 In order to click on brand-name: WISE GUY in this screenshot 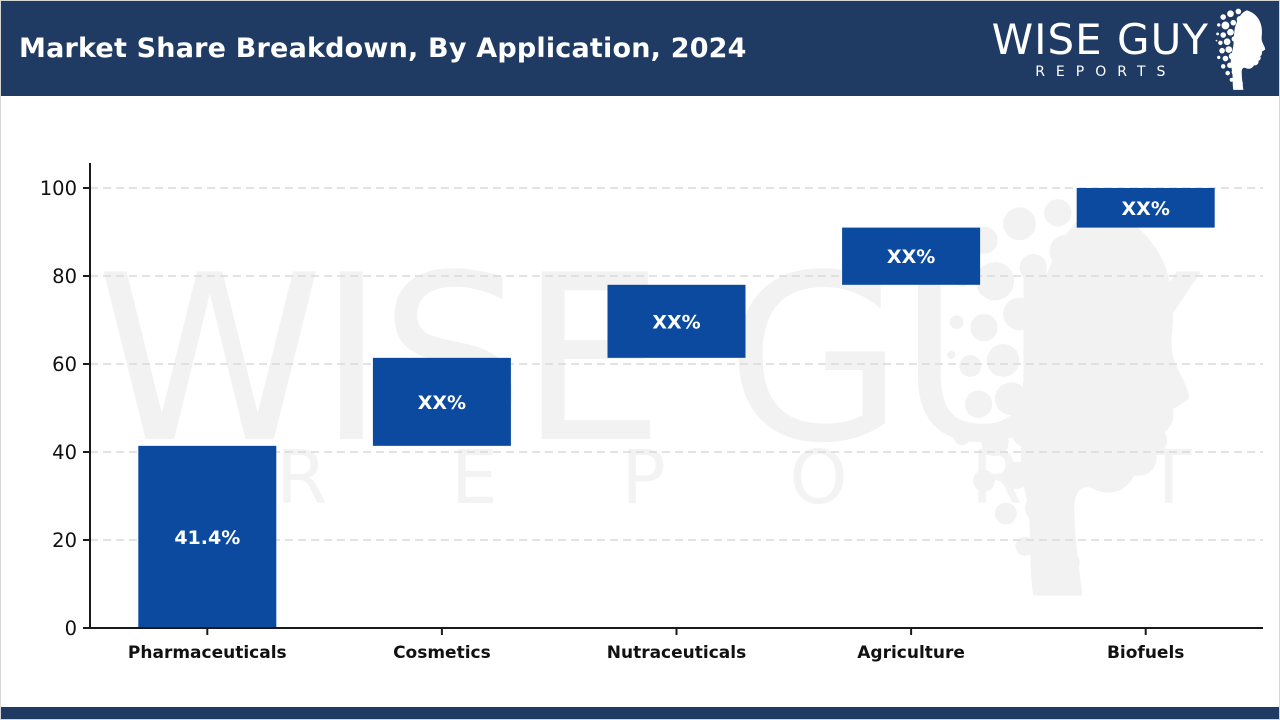, I will do `click(1100, 39)`.